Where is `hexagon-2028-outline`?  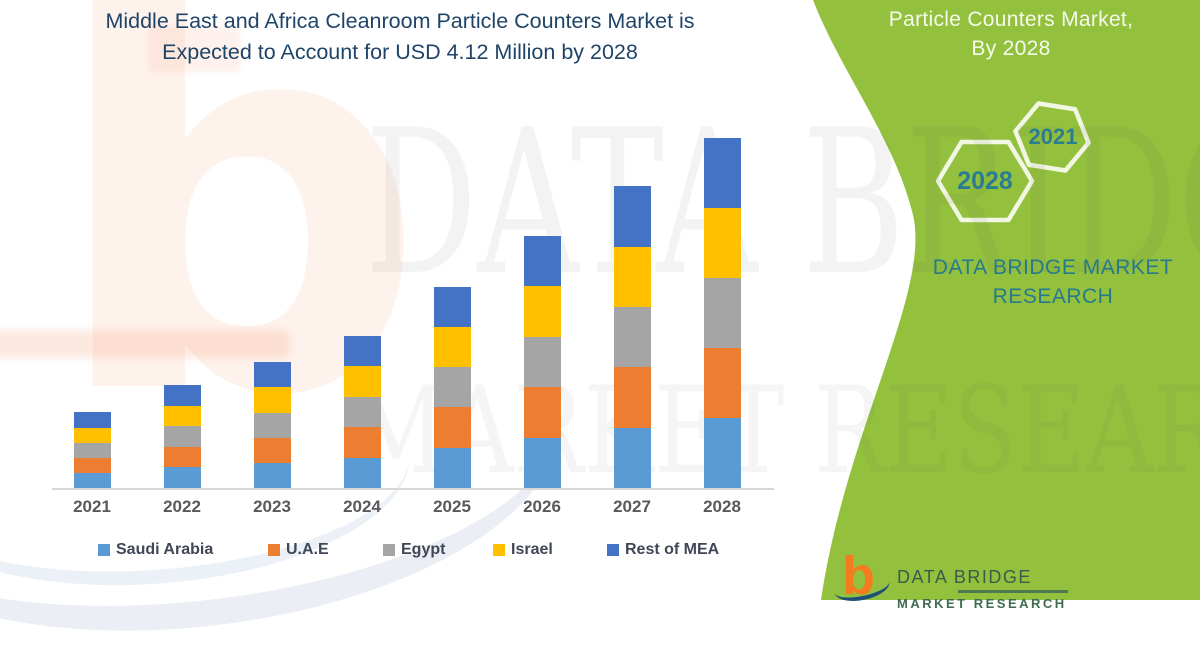 hexagon-2028-outline is located at coordinates (985, 181).